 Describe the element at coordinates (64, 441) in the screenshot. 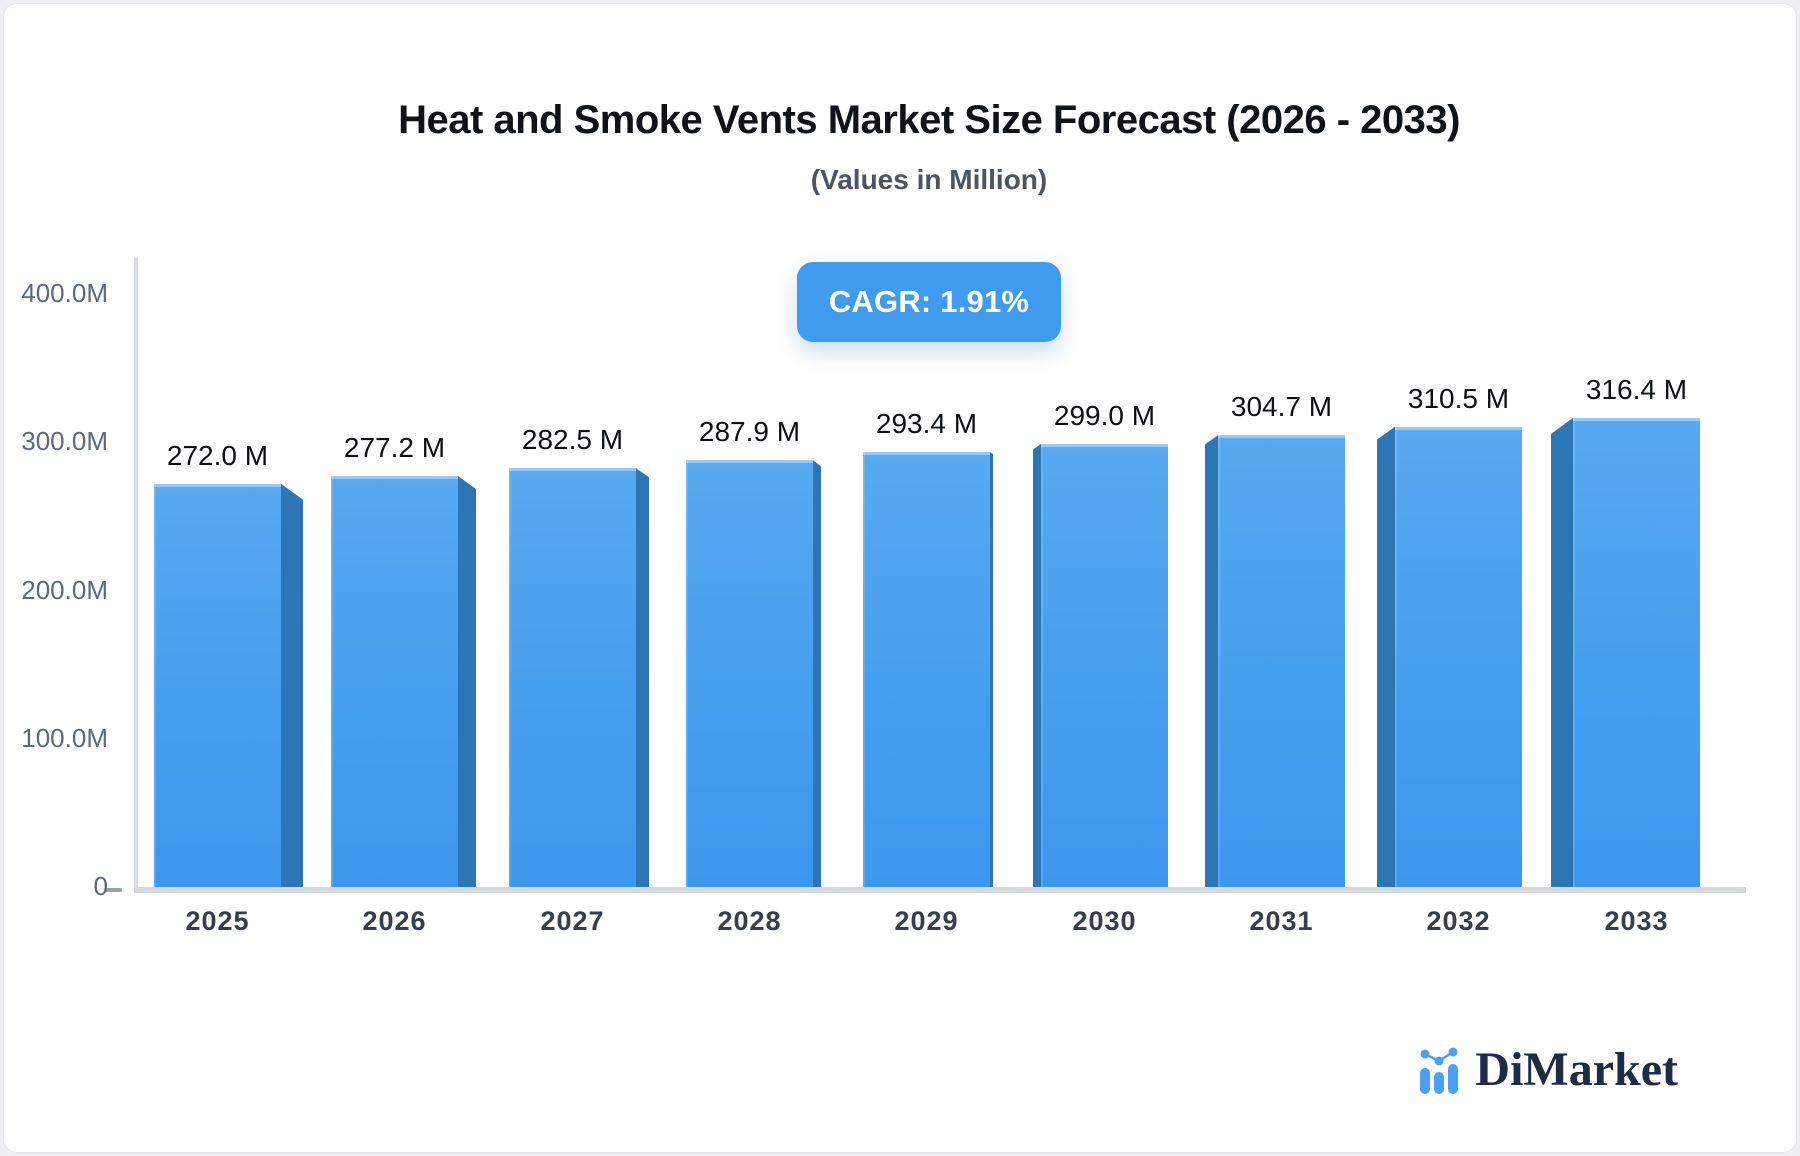

I see `y-axis-tick-label: 300.0M` at that location.